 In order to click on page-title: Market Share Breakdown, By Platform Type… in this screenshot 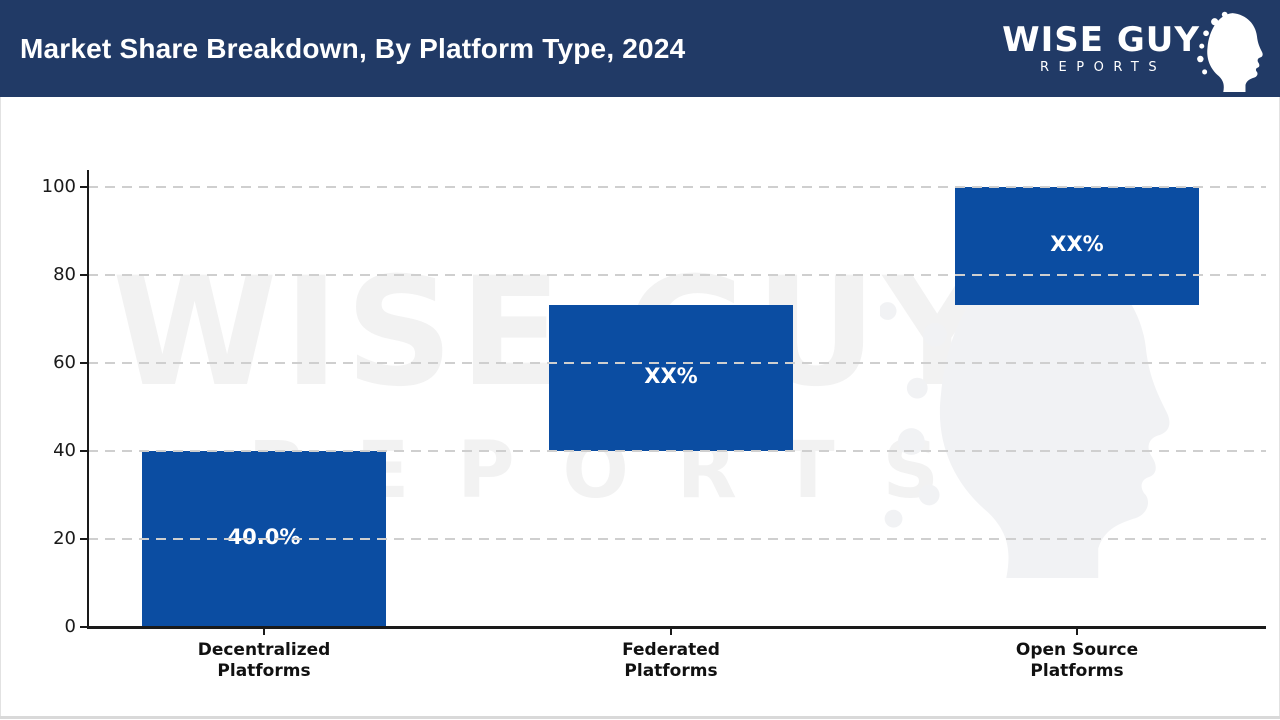, I will do `click(353, 48)`.